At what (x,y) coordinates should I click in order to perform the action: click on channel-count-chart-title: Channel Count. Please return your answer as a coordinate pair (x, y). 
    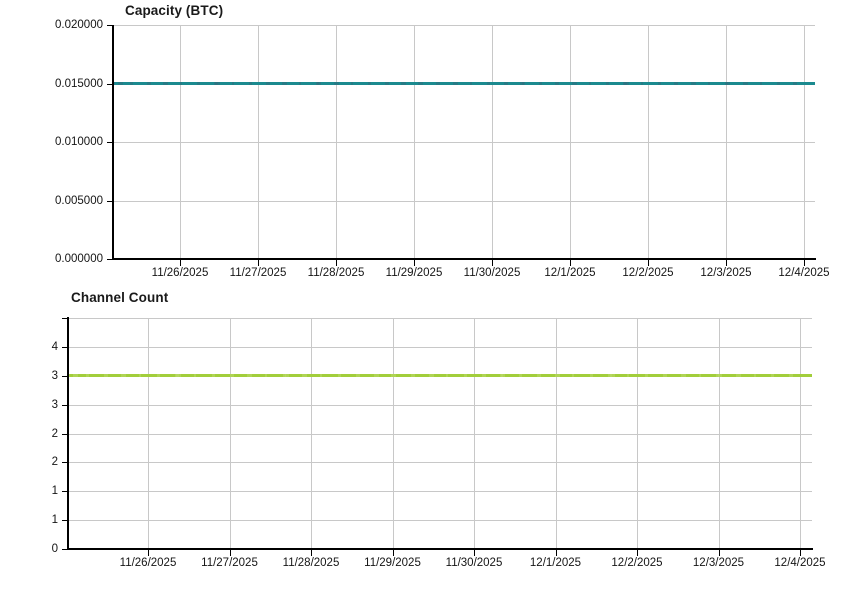
    Looking at the image, I should click on (120, 297).